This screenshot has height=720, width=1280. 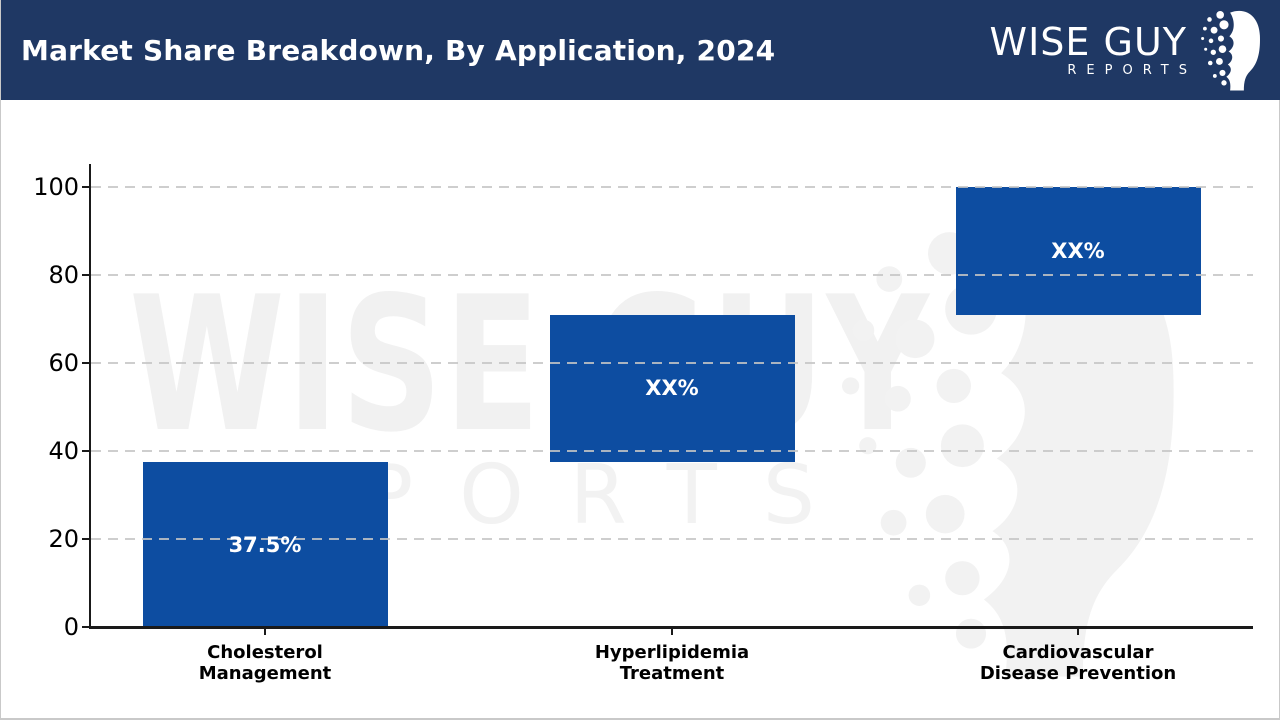 I want to click on x-axis-line, so click(x=671, y=627).